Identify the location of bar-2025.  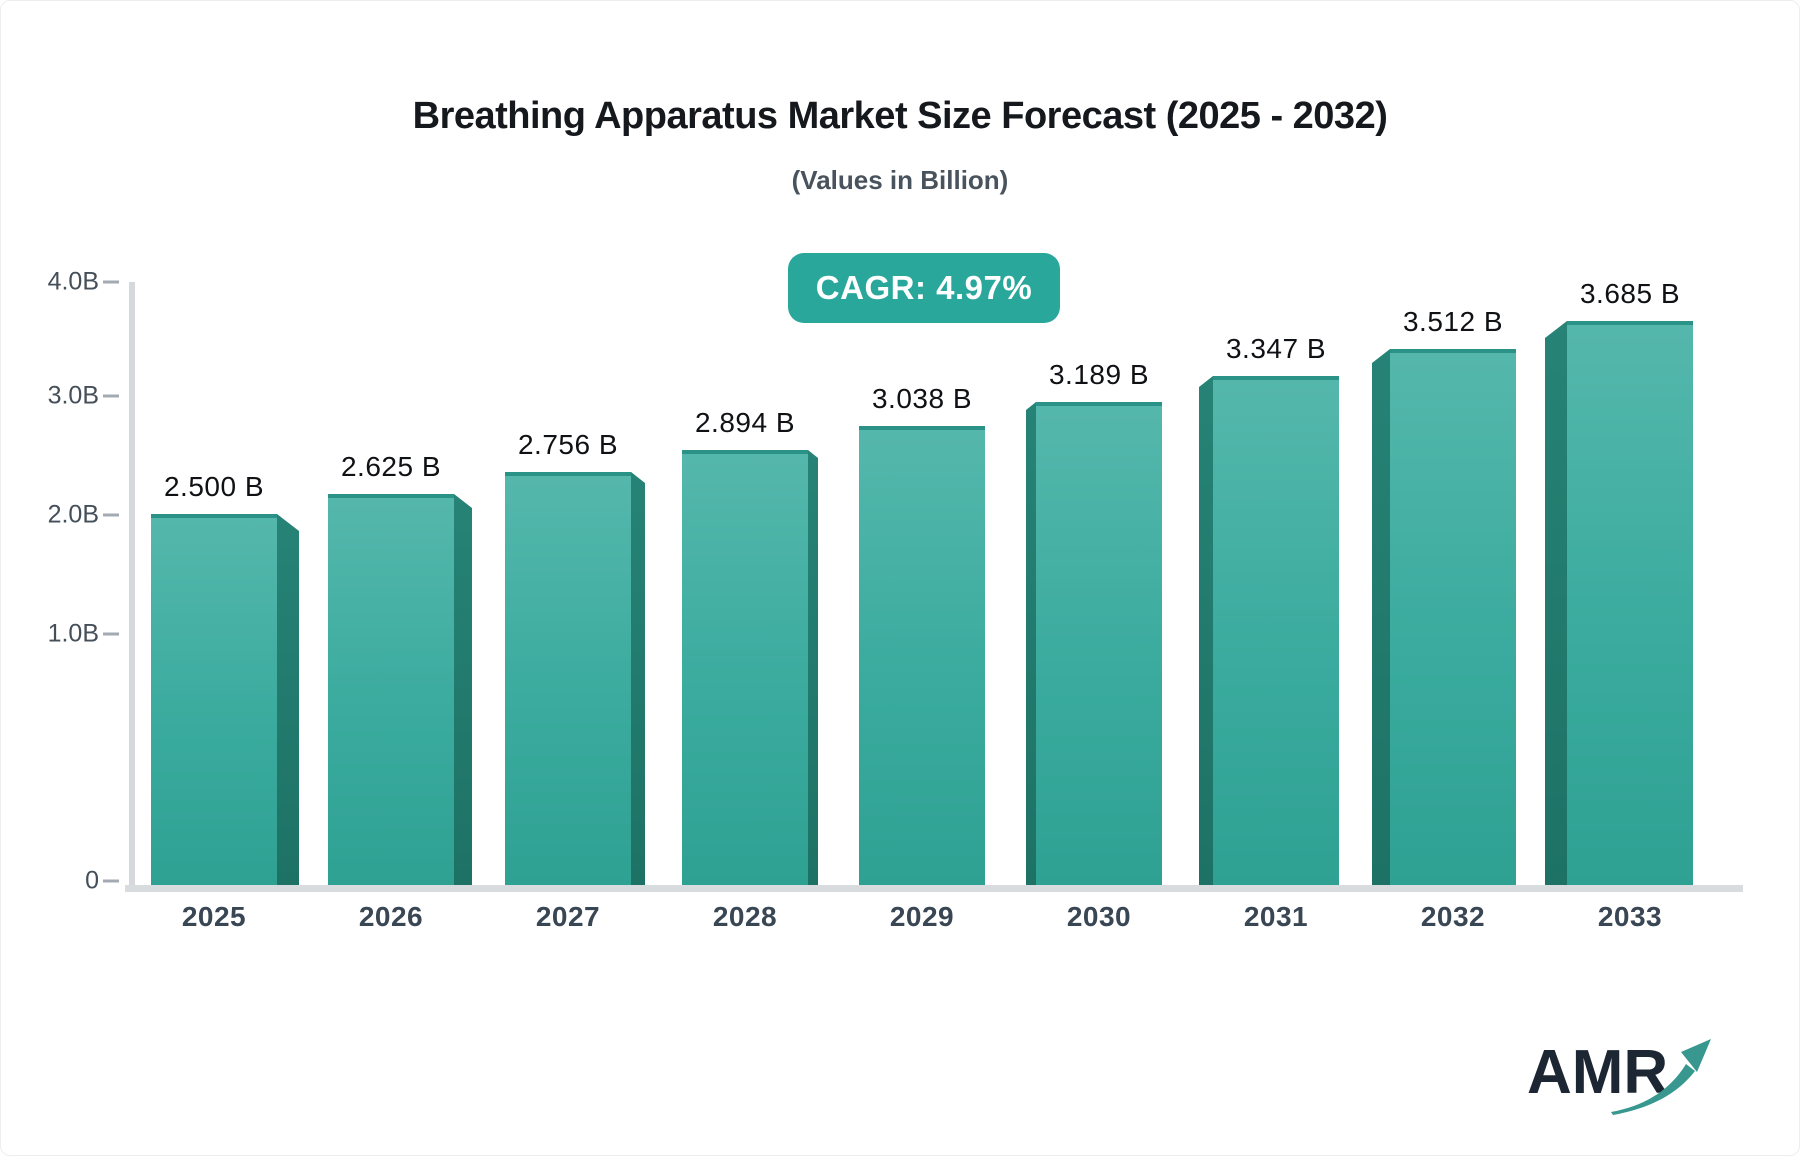
(214, 699).